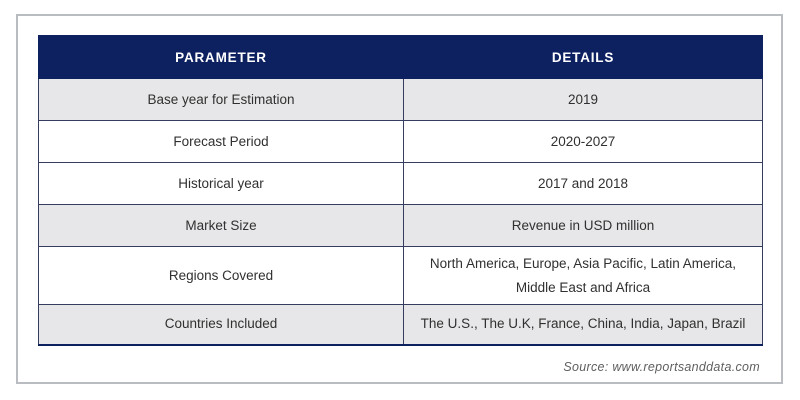 This screenshot has height=400, width=800. I want to click on table-row-forecast-period: Forecast Period 2020-2027, so click(400, 141).